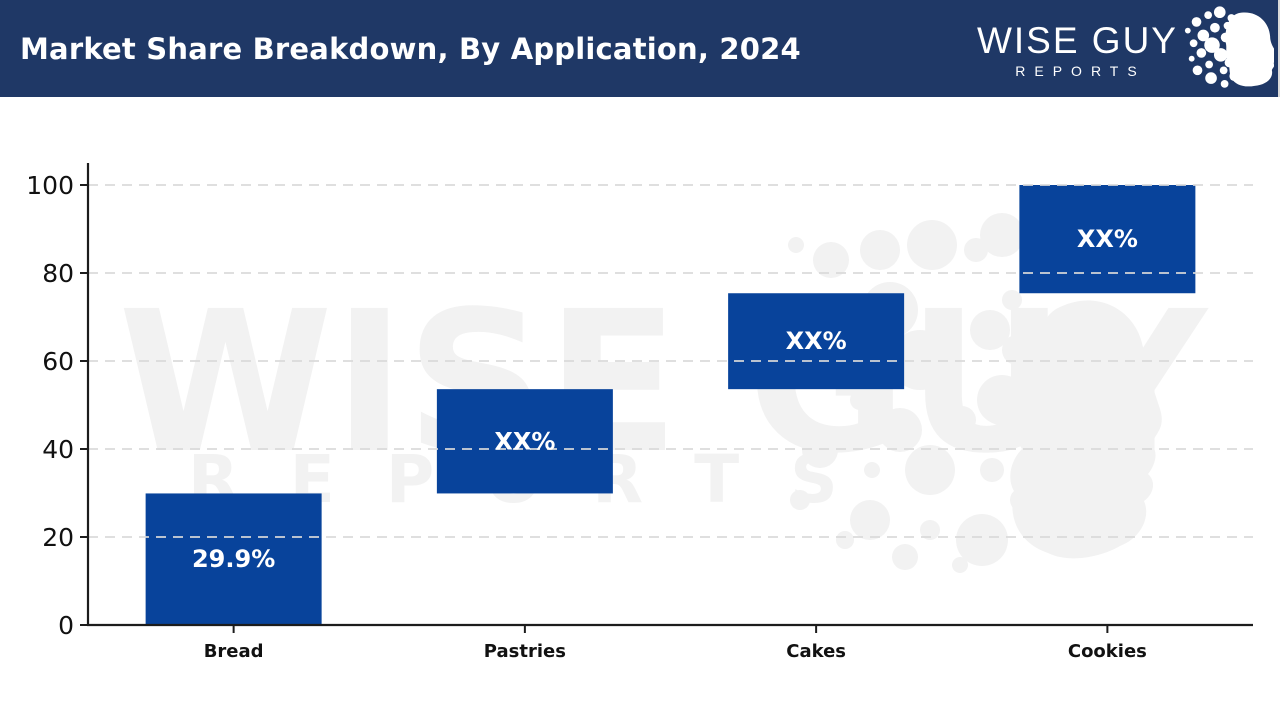  What do you see at coordinates (58, 273) in the screenshot?
I see `y-tick-label: 80` at bounding box center [58, 273].